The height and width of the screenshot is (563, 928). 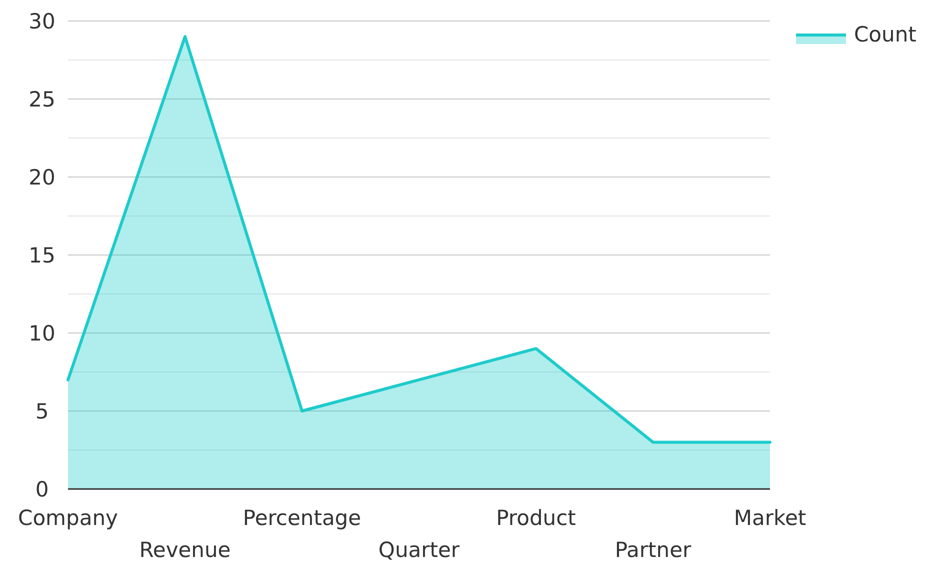 I want to click on x-tick-label: Market, so click(x=770, y=518).